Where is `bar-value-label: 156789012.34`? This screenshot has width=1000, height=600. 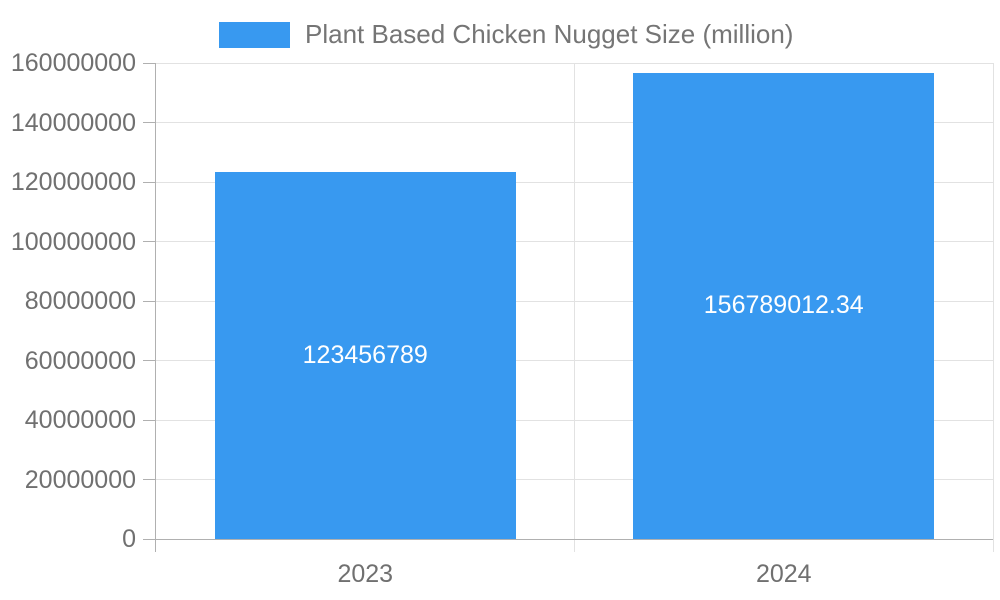 bar-value-label: 156789012.34 is located at coordinates (783, 305).